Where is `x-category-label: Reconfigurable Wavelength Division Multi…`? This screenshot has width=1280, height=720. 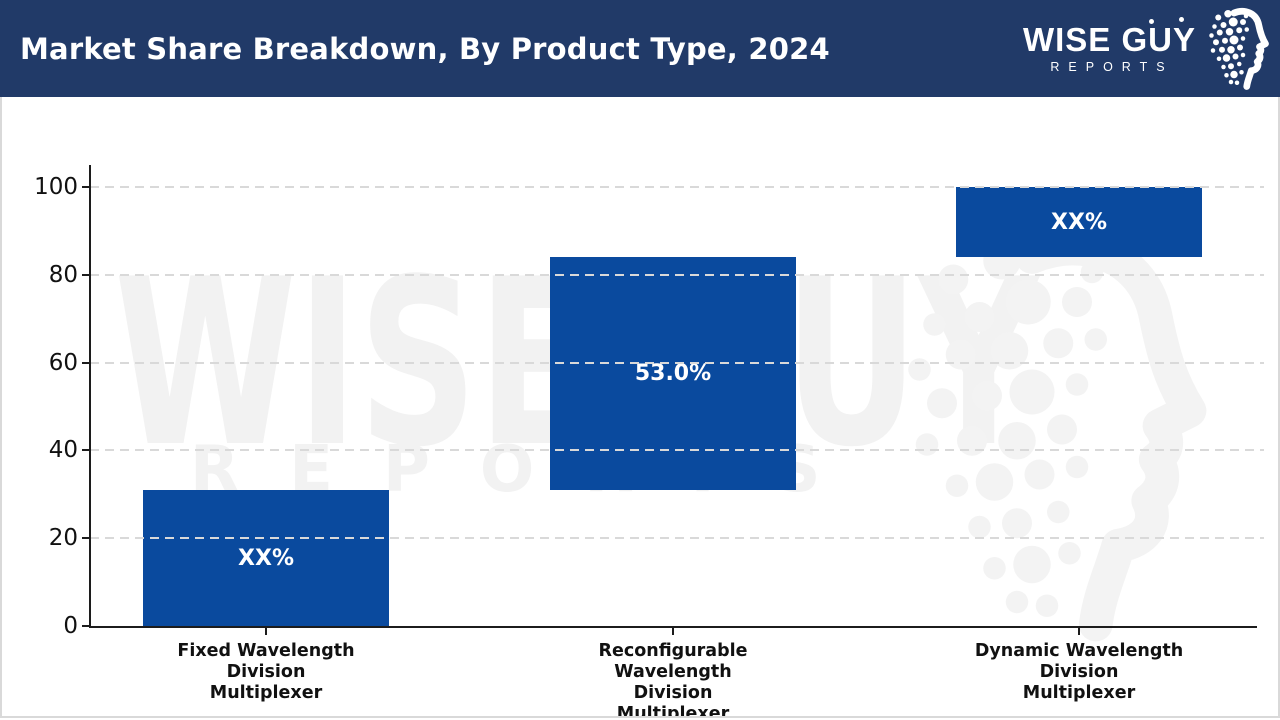
x-category-label: Reconfigurable Wavelength Division Multi… is located at coordinates (673, 679).